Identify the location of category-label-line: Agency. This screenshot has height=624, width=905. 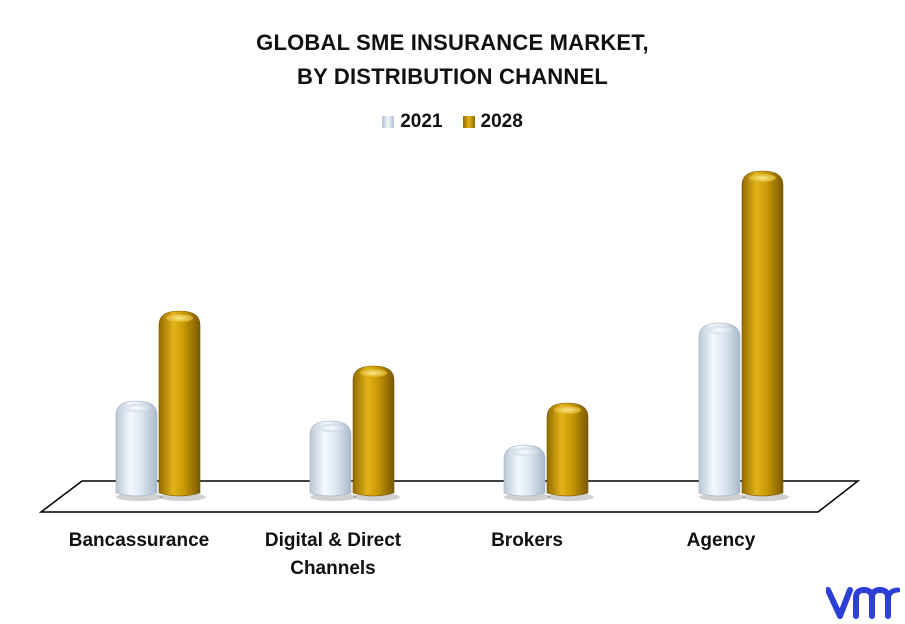
(721, 540).